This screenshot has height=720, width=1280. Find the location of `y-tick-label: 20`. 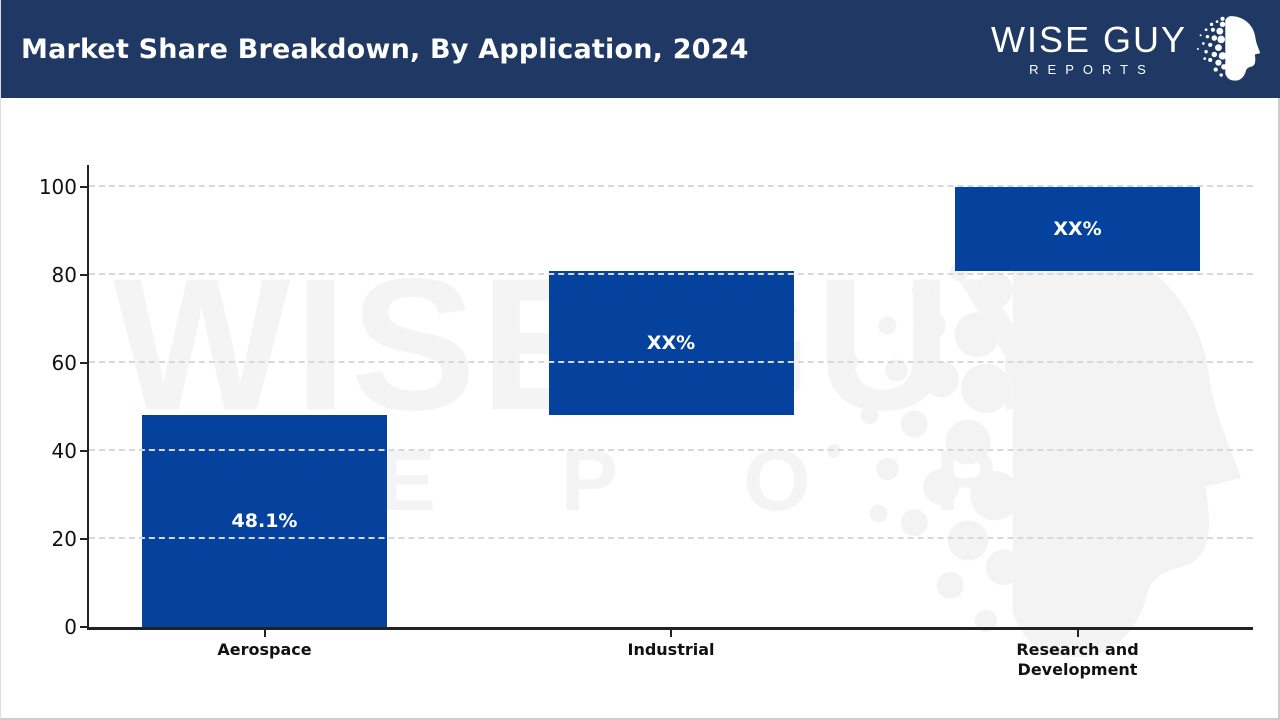

y-tick-label: 20 is located at coordinates (64, 539).